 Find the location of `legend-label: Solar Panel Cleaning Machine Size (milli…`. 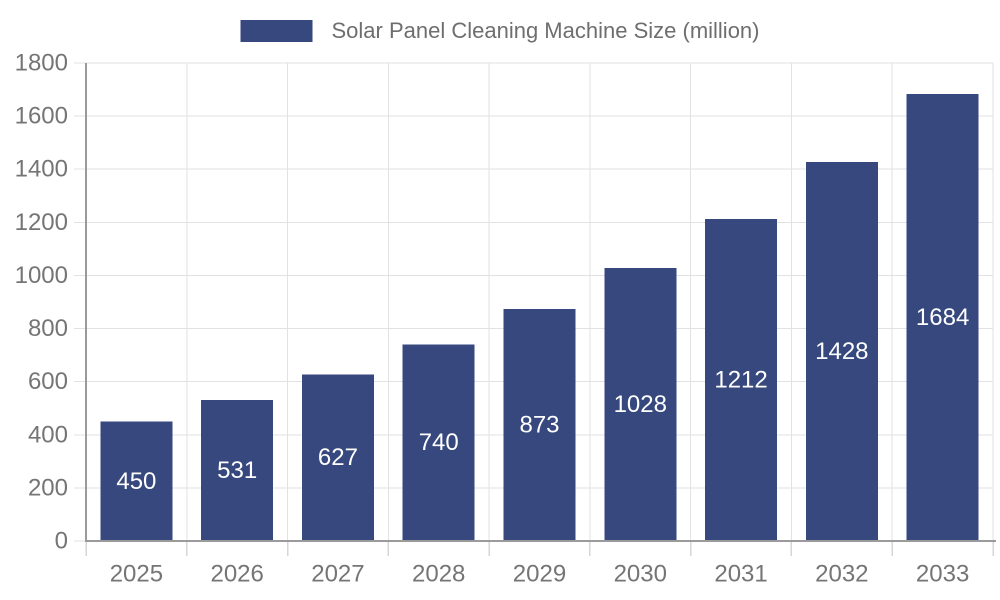

legend-label: Solar Panel Cleaning Machine Size (milli… is located at coordinates (545, 30).